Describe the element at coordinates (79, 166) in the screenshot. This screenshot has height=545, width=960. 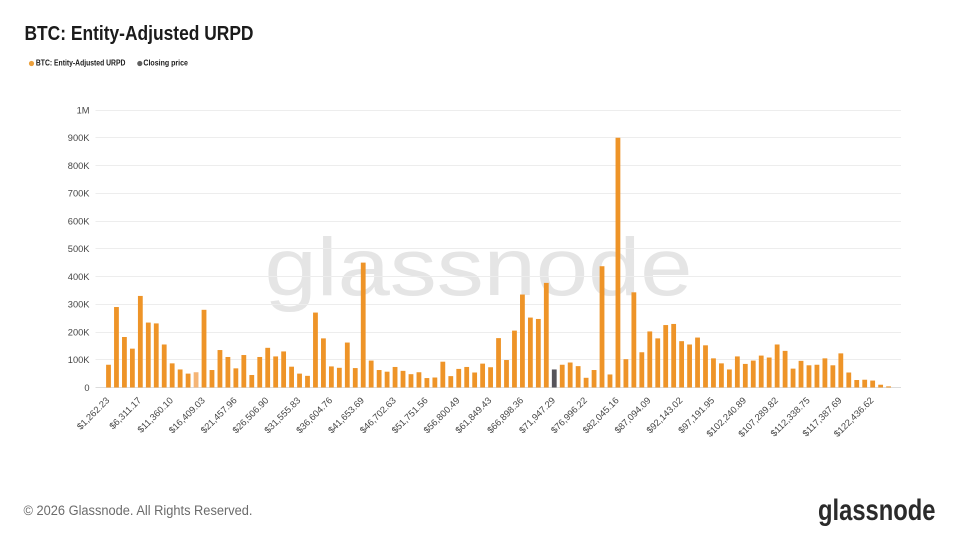
I see `svg-text: 800K` at that location.